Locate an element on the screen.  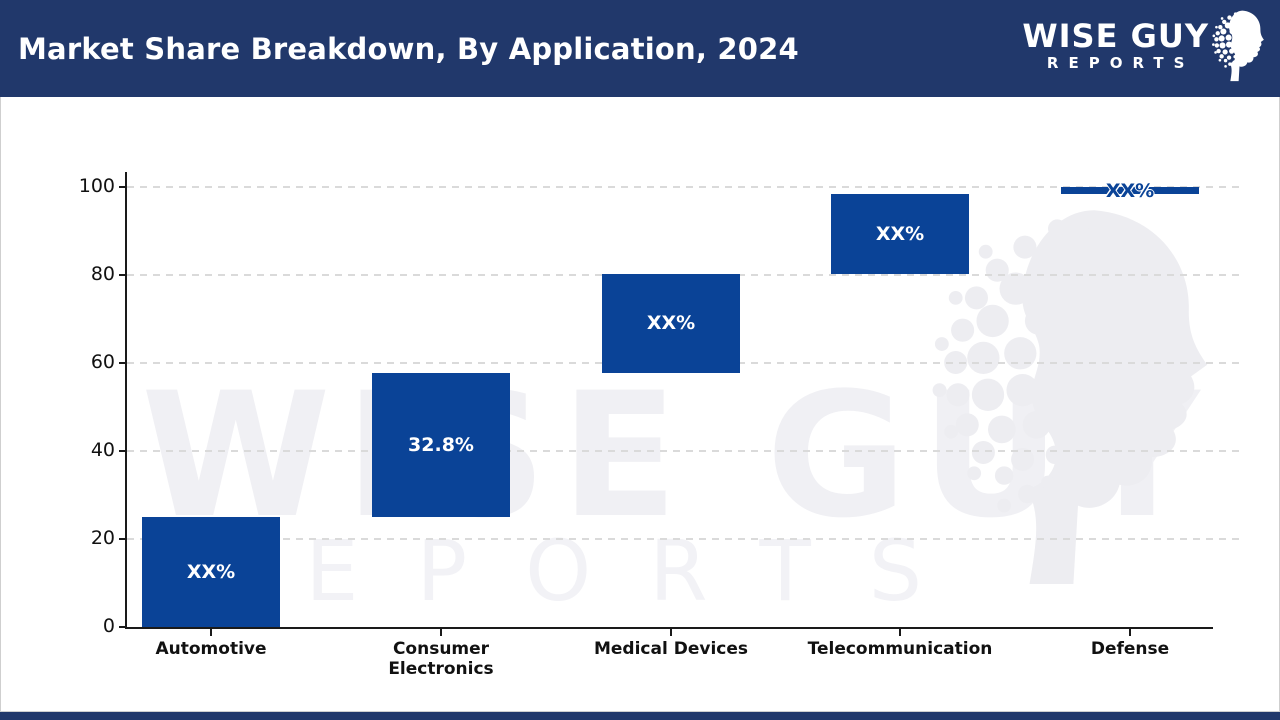
x-category-label: Defense is located at coordinates (1130, 649).